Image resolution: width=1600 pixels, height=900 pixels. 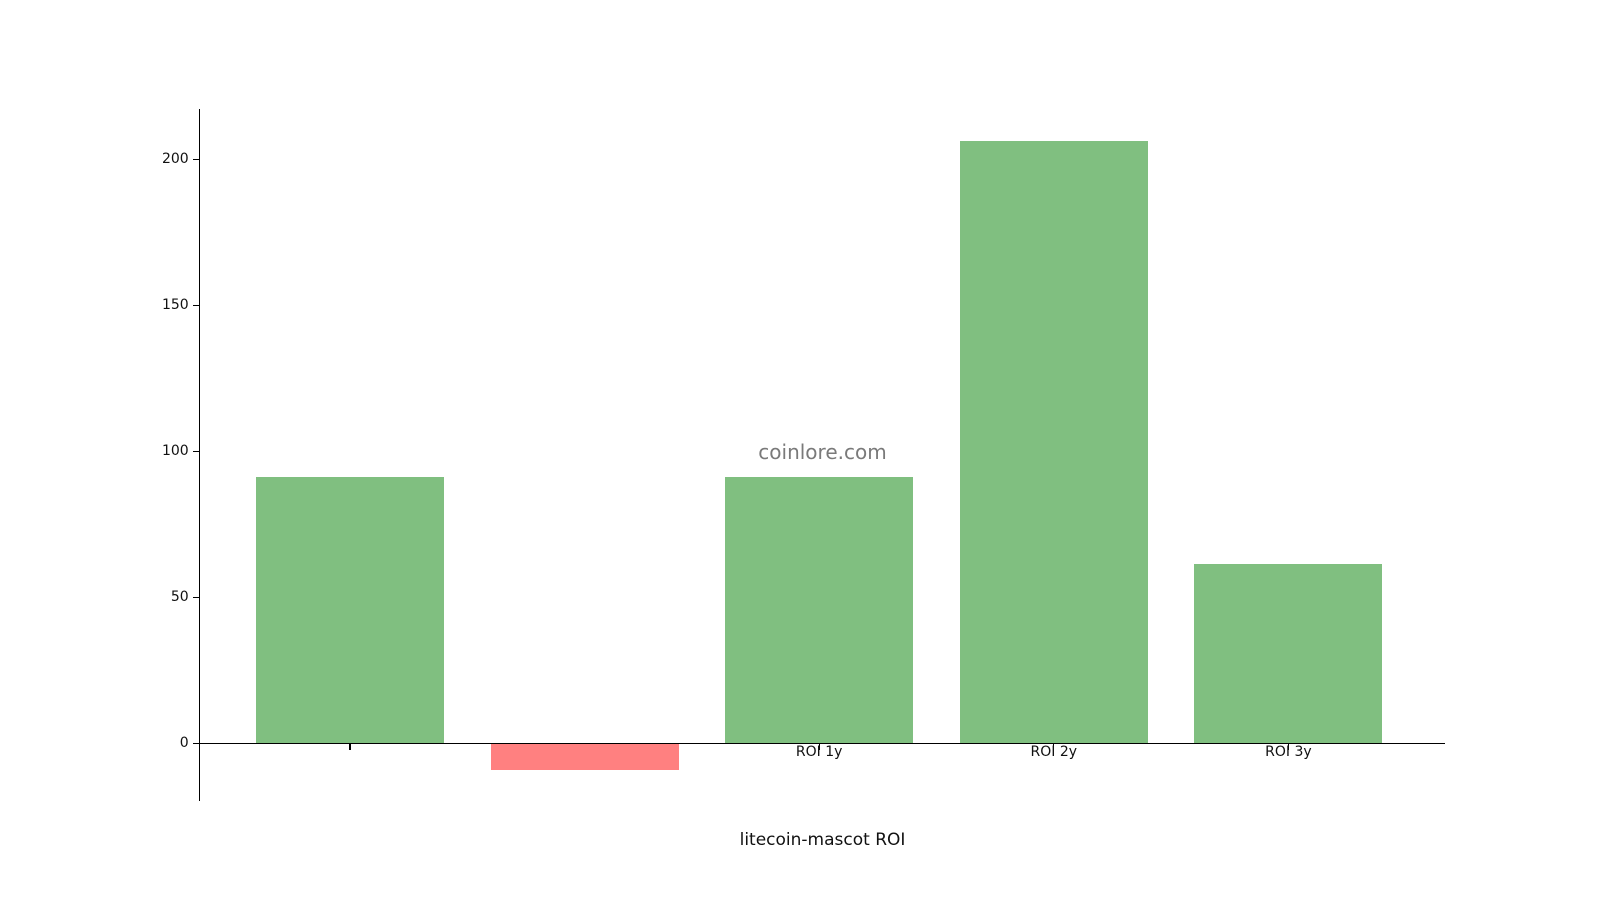 What do you see at coordinates (819, 609) in the screenshot?
I see `bar-roi-1y` at bounding box center [819, 609].